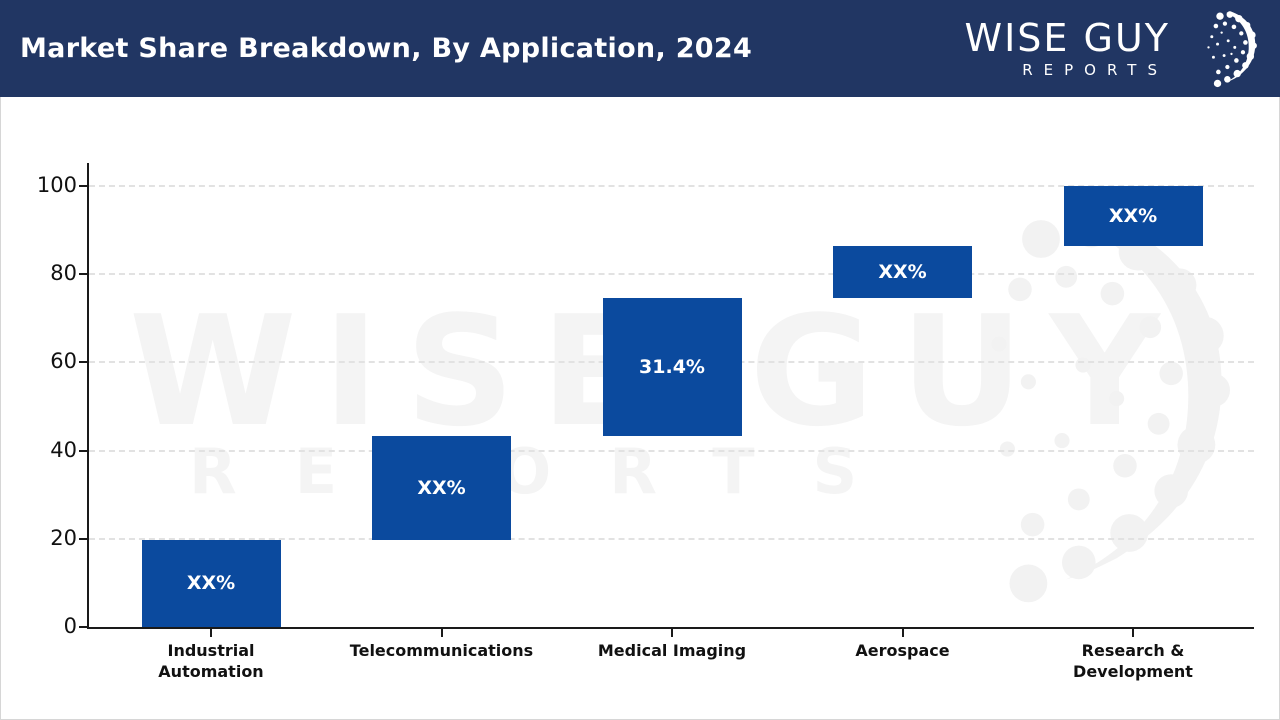 This screenshot has width=1280, height=720. Describe the element at coordinates (211, 661) in the screenshot. I see `category-label-0: Industrial Automation` at that location.